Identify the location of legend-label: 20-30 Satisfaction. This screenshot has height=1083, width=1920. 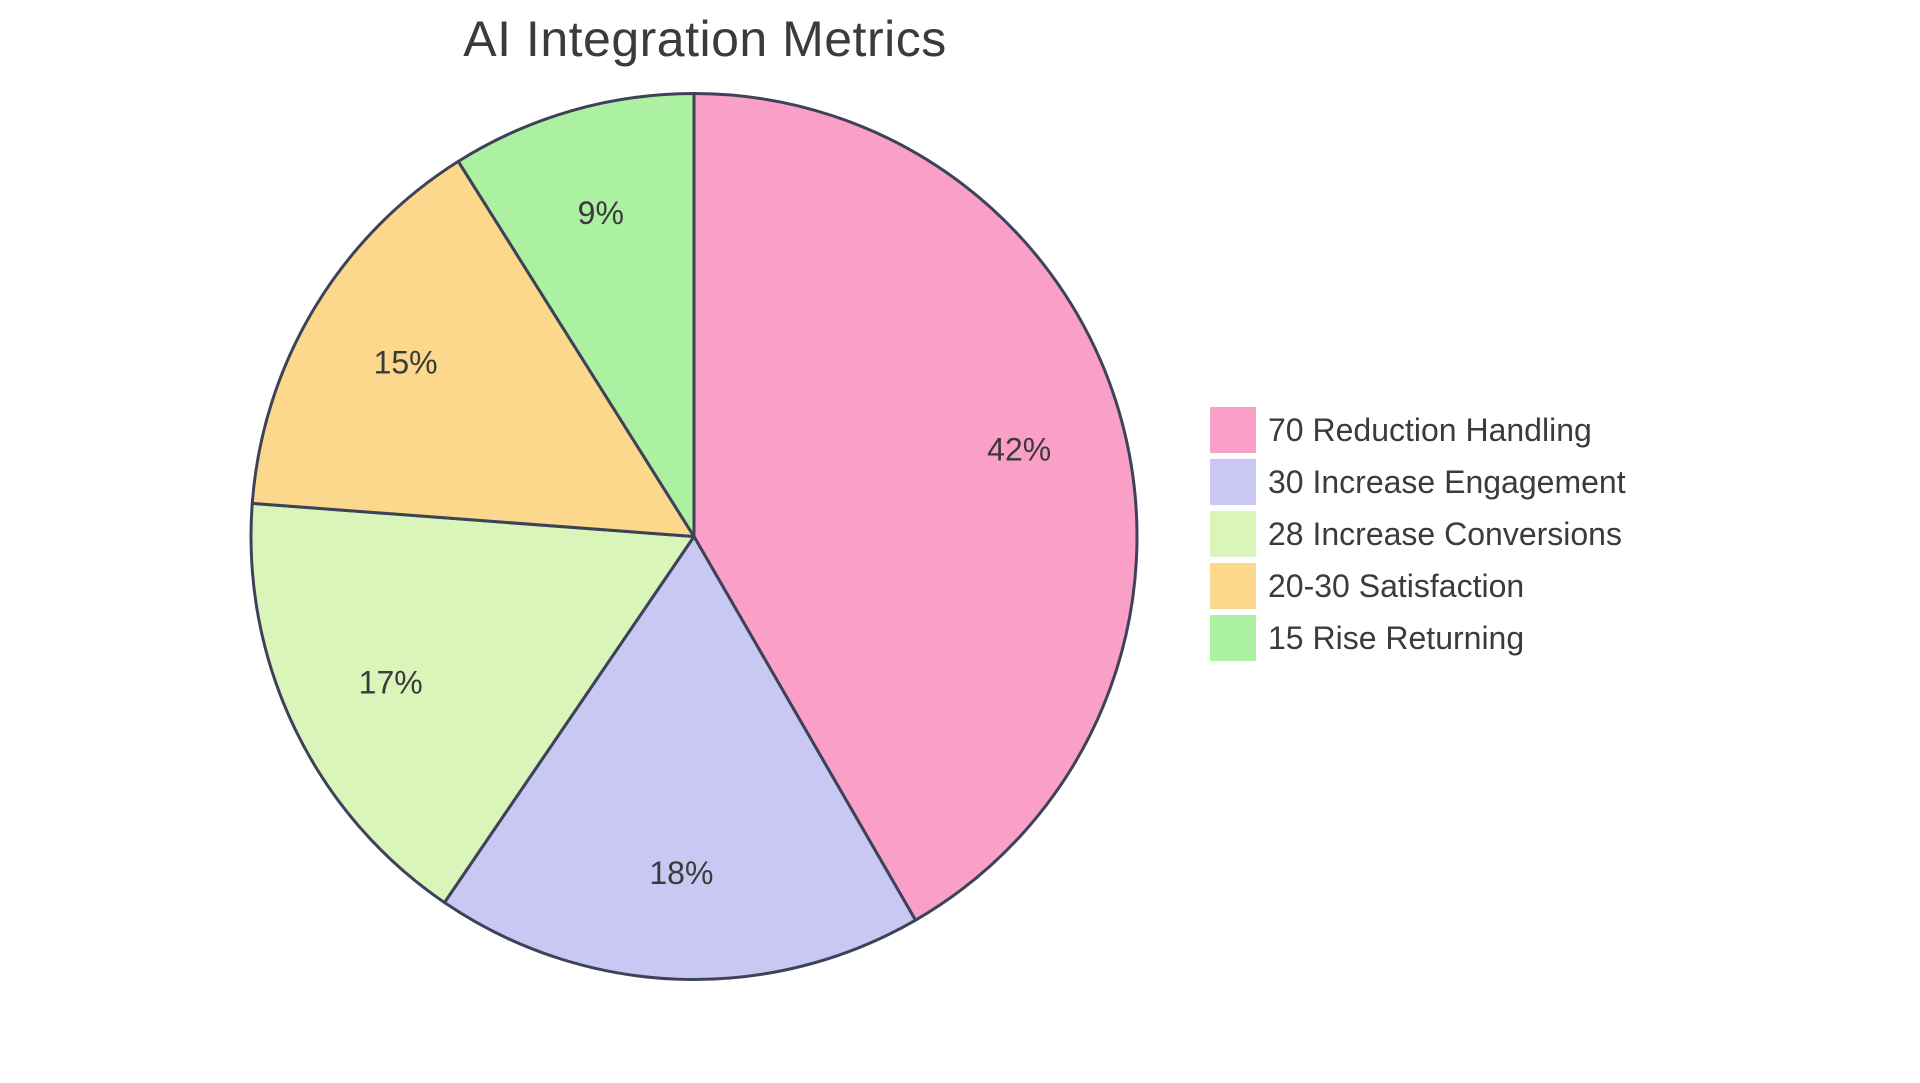
(1396, 585).